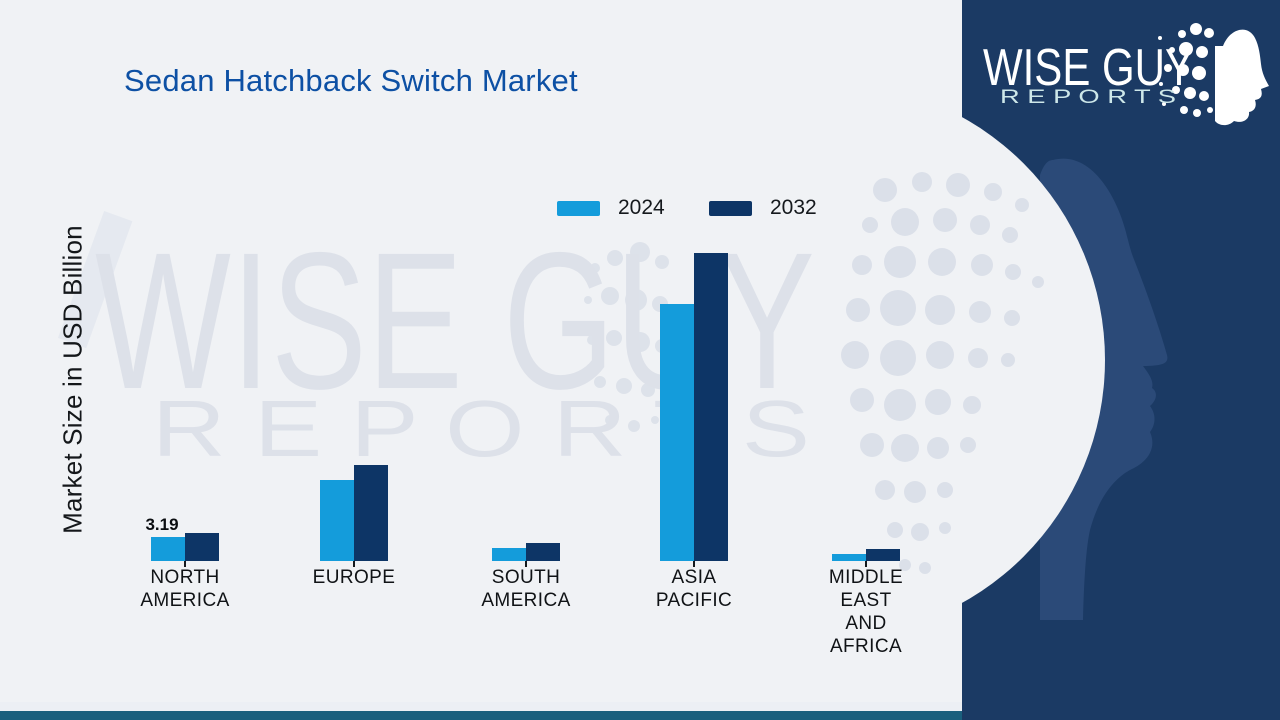 The image size is (1280, 720). What do you see at coordinates (611, 208) in the screenshot?
I see `legend-item-2024: 2024` at bounding box center [611, 208].